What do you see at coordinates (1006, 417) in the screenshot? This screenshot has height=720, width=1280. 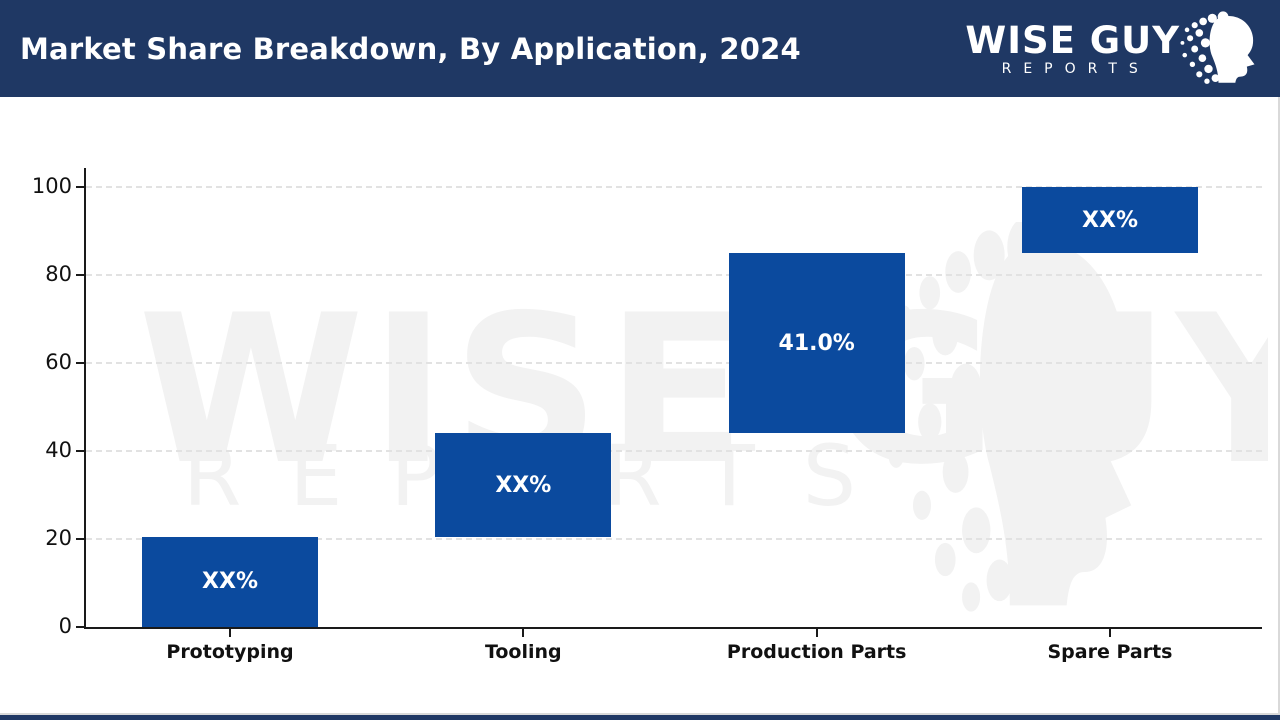 I see `watermark-head-icon` at bounding box center [1006, 417].